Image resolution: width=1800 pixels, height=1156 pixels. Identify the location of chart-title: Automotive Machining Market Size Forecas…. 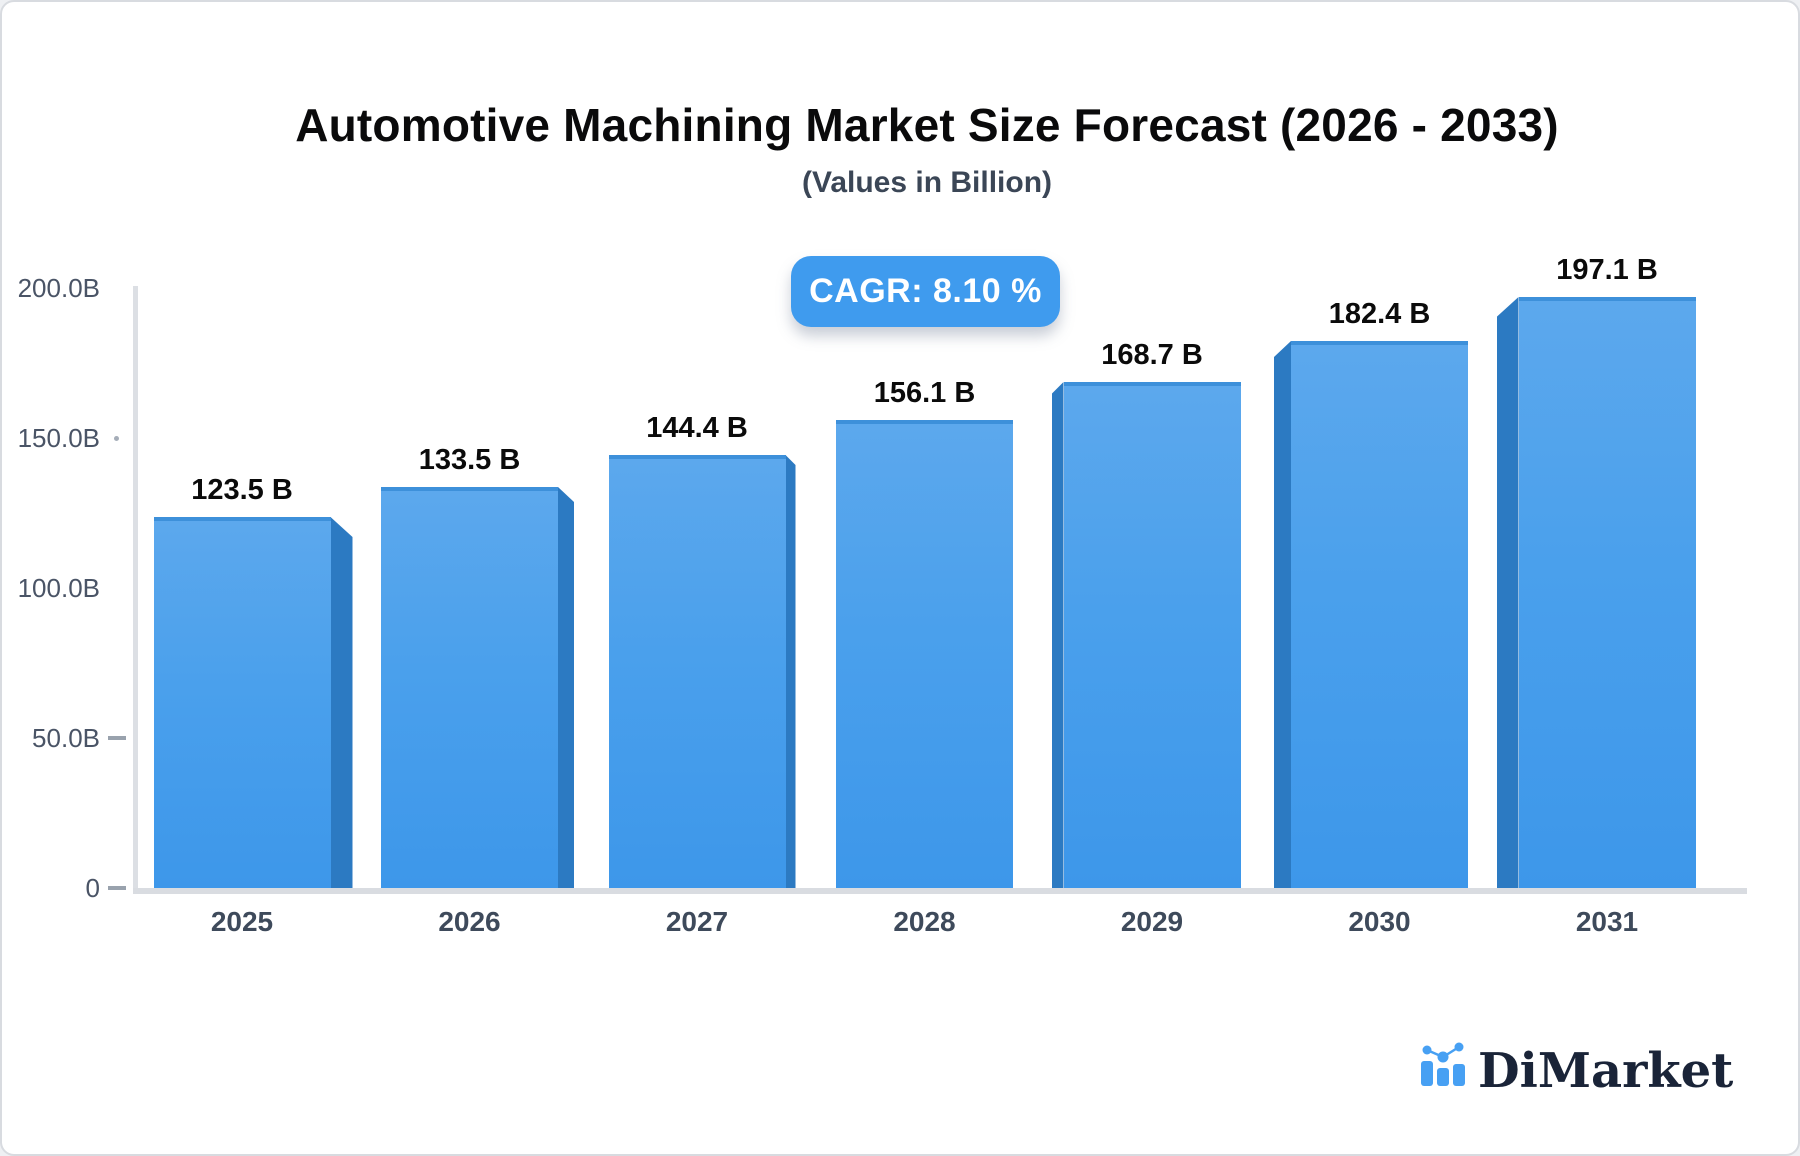
(927, 125).